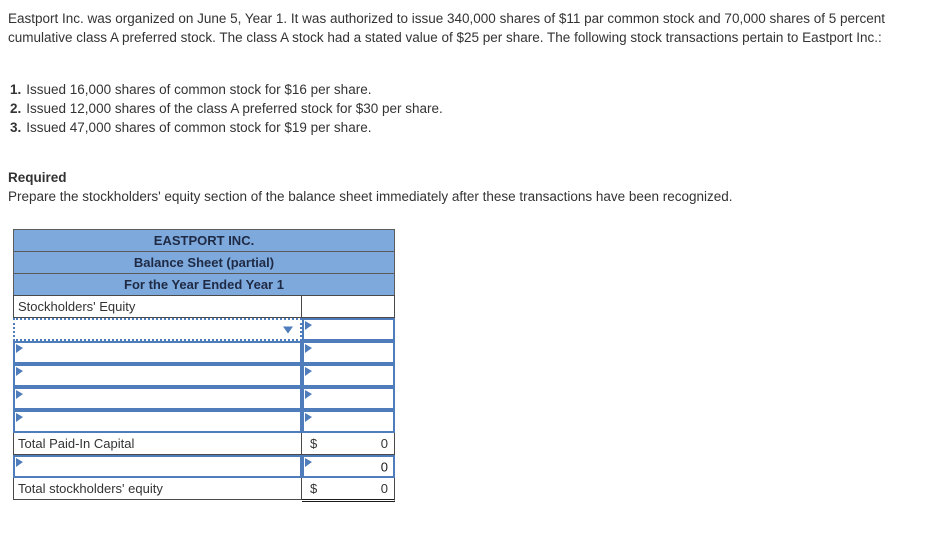 The image size is (949, 538). What do you see at coordinates (348, 306) in the screenshot?
I see `section-amount-cell` at bounding box center [348, 306].